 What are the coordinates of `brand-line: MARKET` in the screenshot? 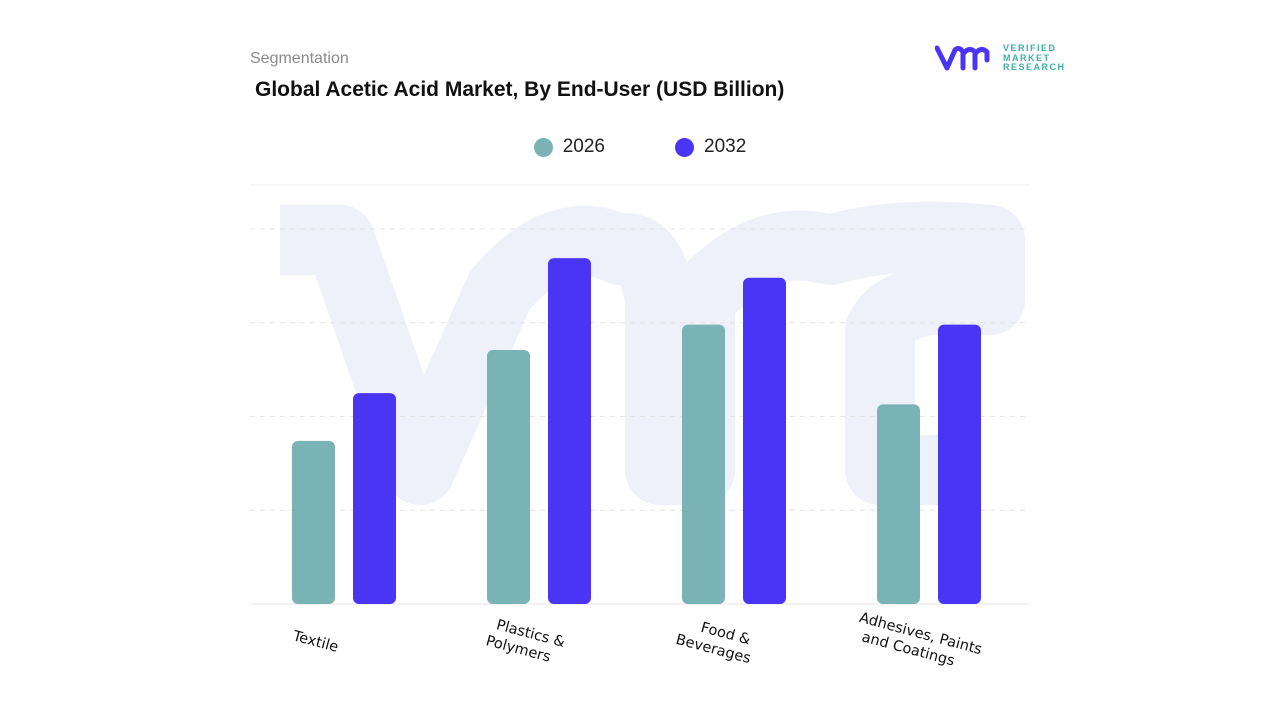 It's located at (1027, 57).